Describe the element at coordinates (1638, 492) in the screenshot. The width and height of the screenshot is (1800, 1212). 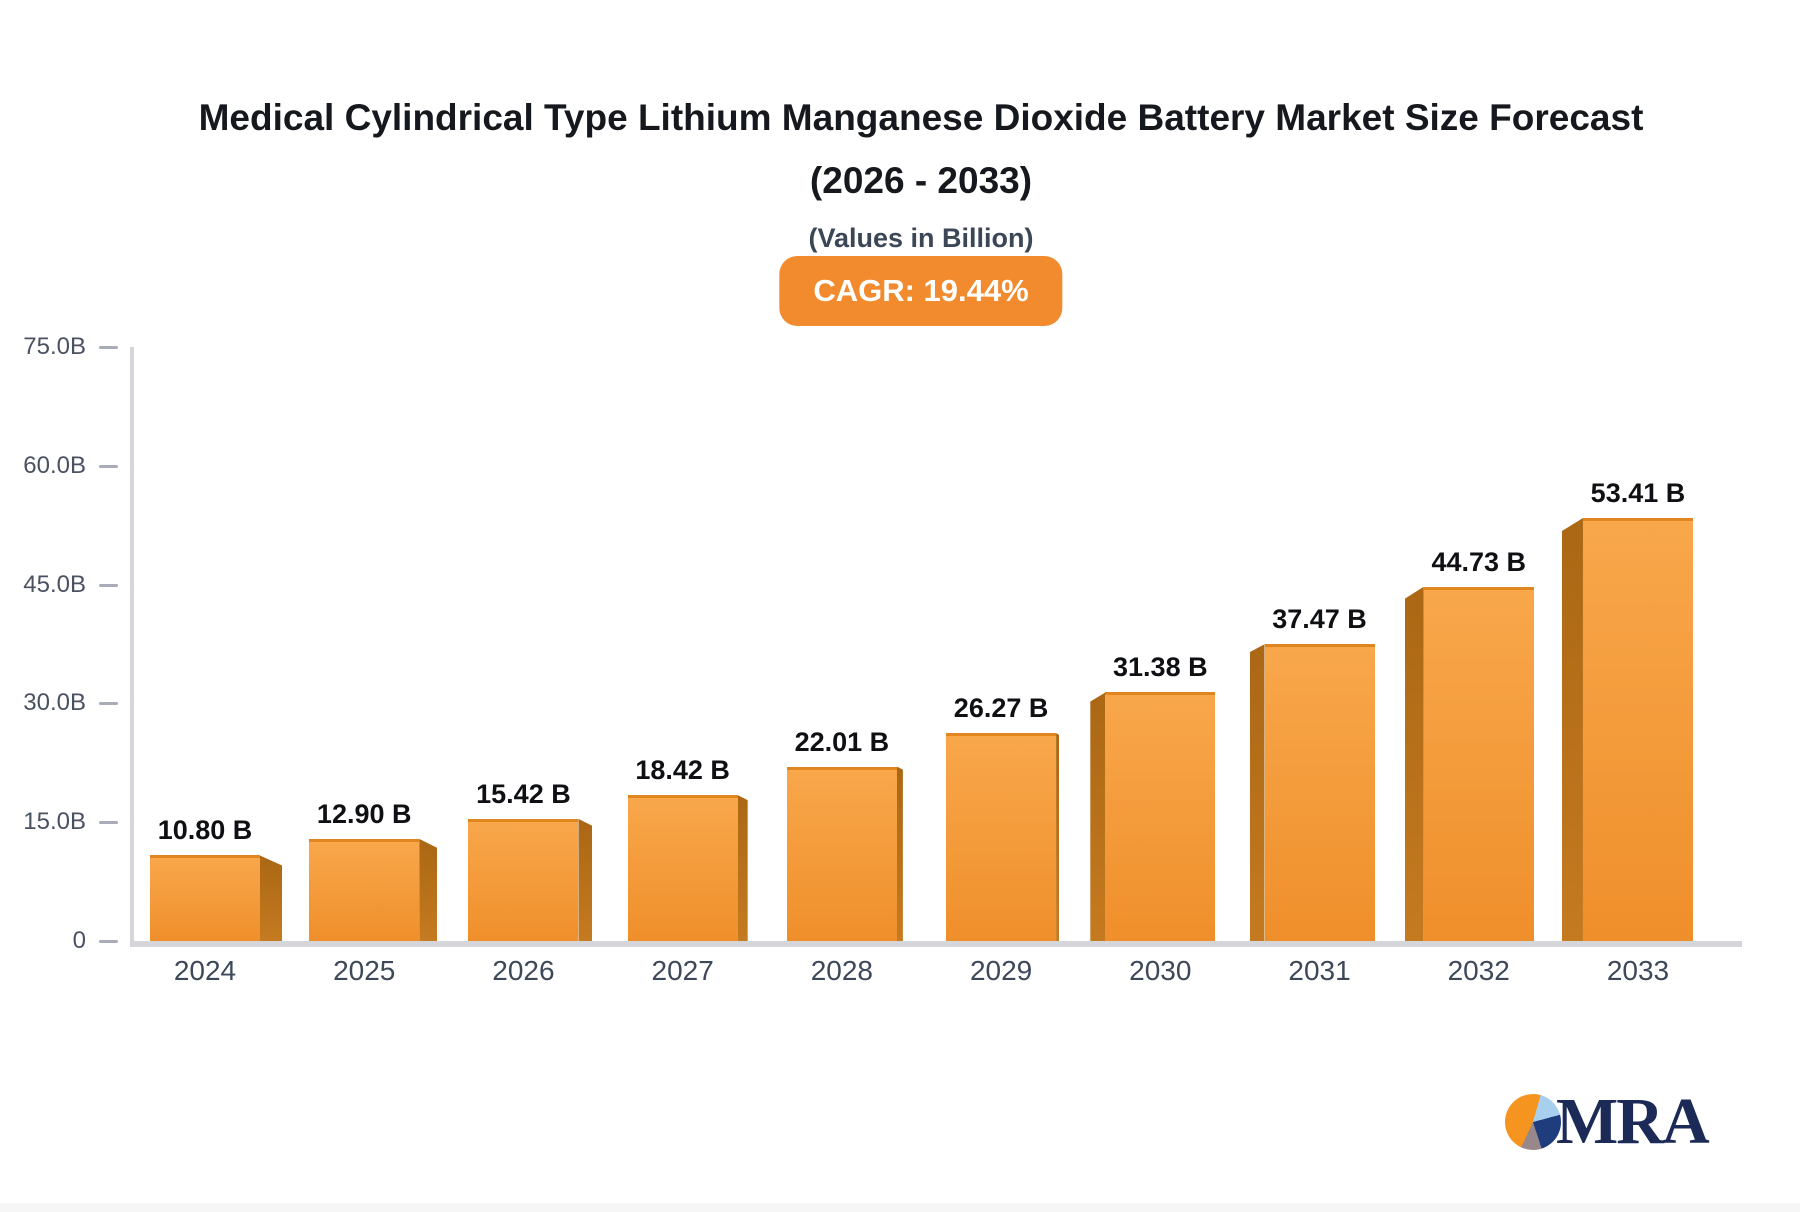
I see `bar-value-label: 53.41 B` at that location.